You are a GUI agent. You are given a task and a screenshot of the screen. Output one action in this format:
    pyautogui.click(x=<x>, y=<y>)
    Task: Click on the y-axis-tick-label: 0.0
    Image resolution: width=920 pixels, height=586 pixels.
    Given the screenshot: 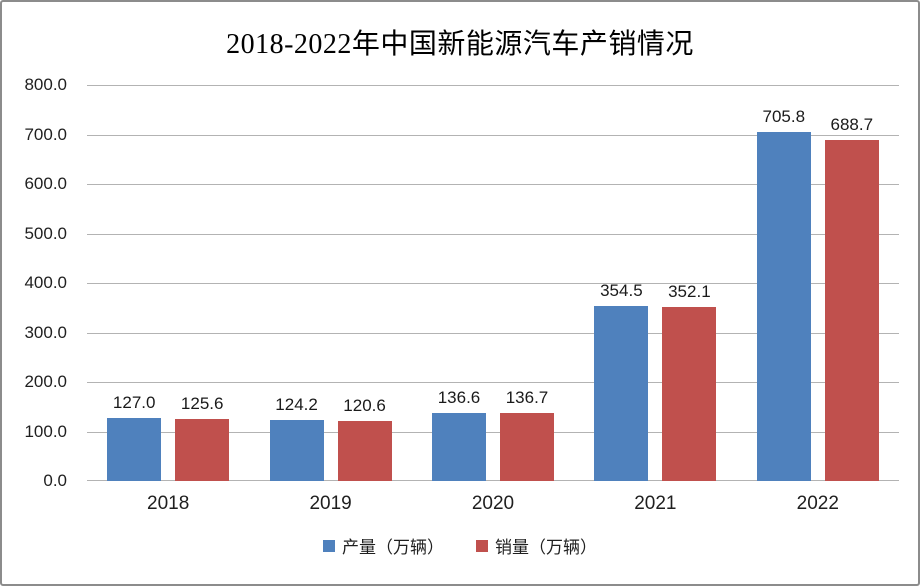 What is the action you would take?
    pyautogui.click(x=55, y=480)
    